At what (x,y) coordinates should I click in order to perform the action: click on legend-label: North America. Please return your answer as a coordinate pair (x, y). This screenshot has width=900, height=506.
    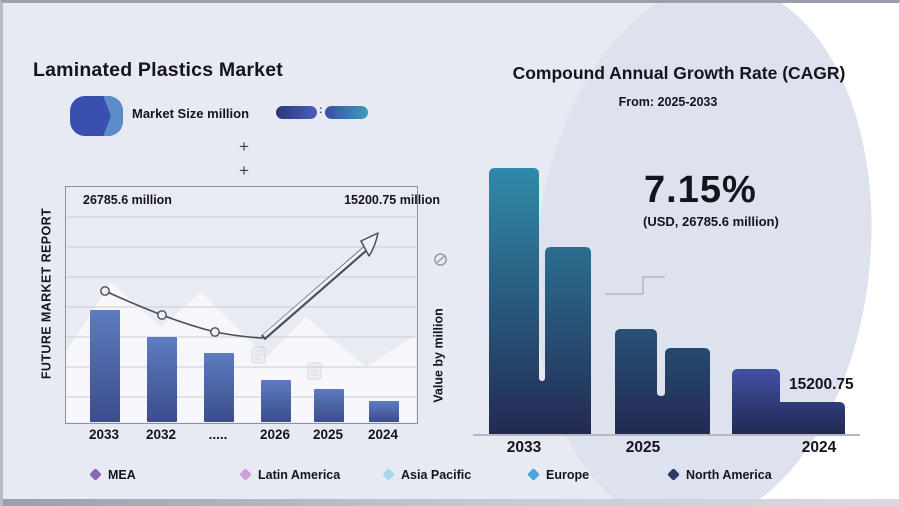
    Looking at the image, I should click on (729, 475).